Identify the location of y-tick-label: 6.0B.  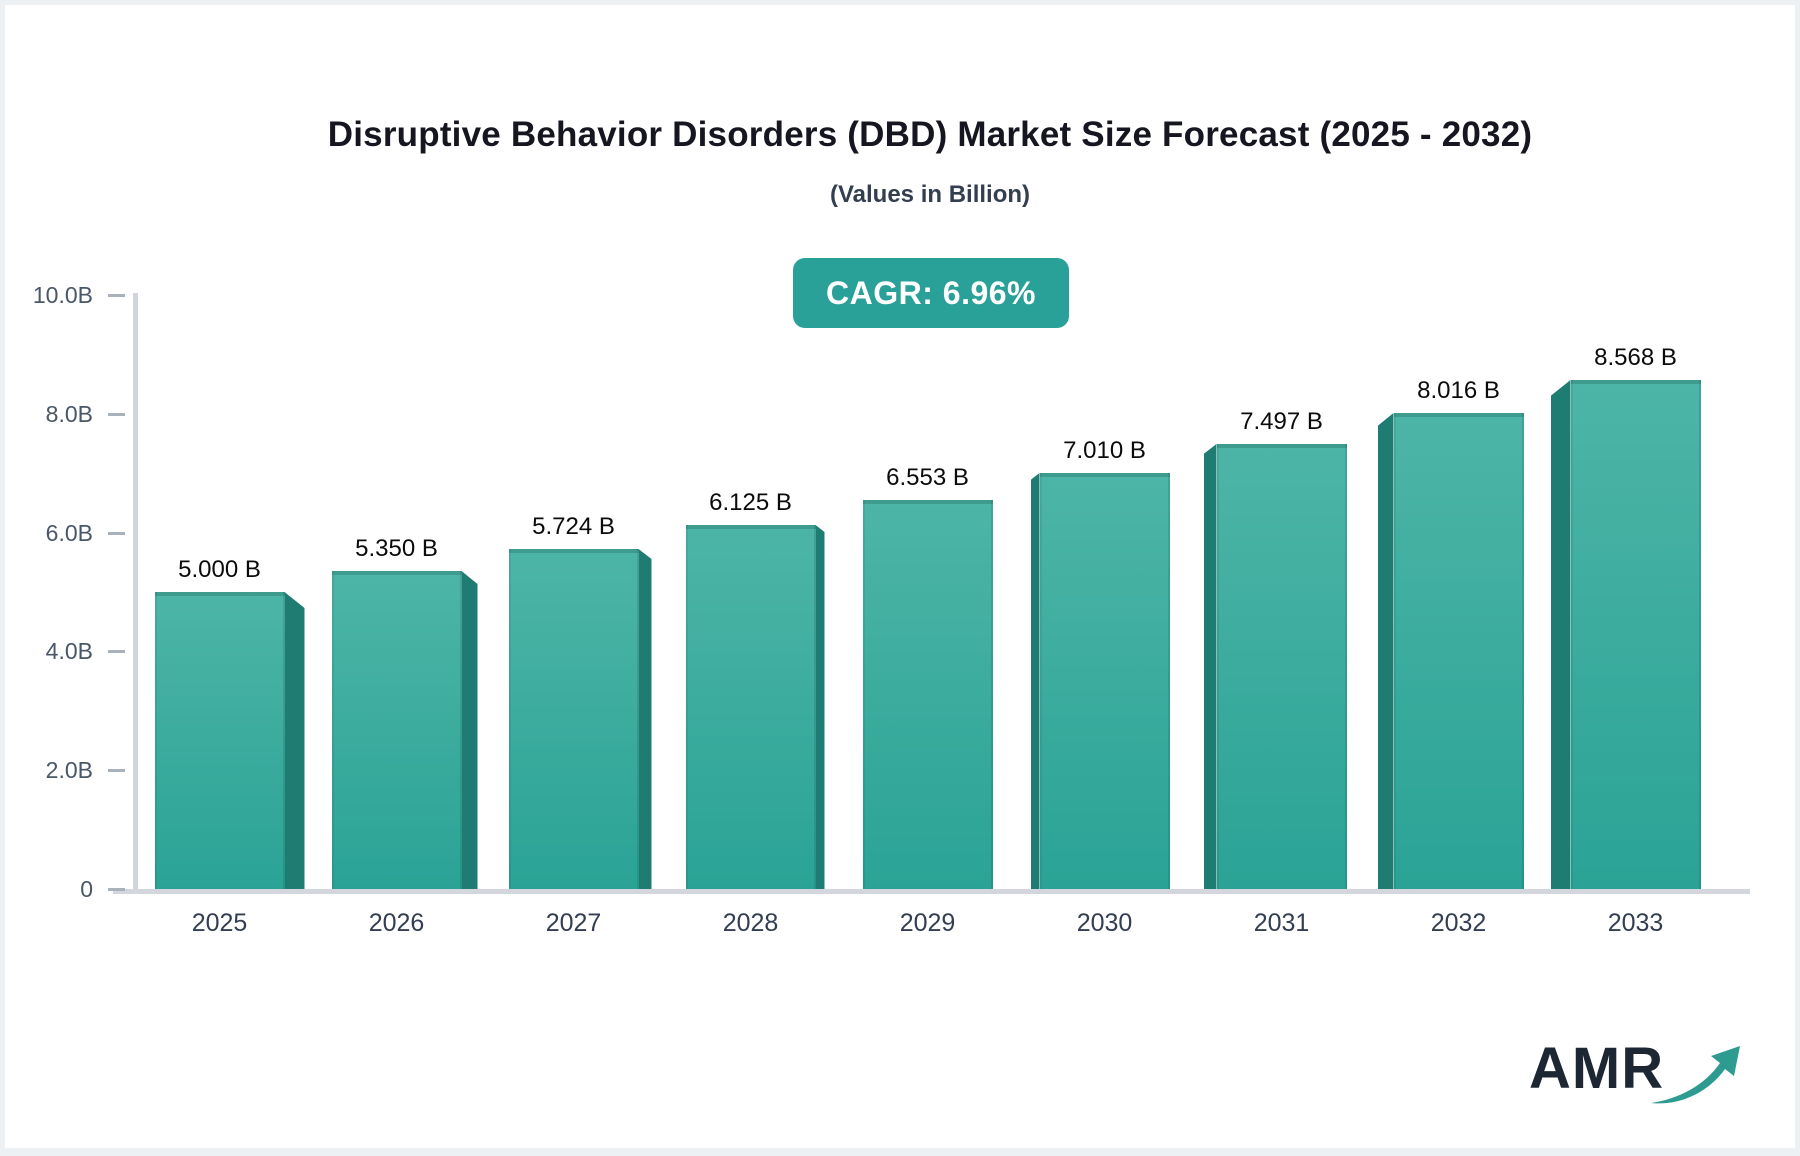
(69, 532).